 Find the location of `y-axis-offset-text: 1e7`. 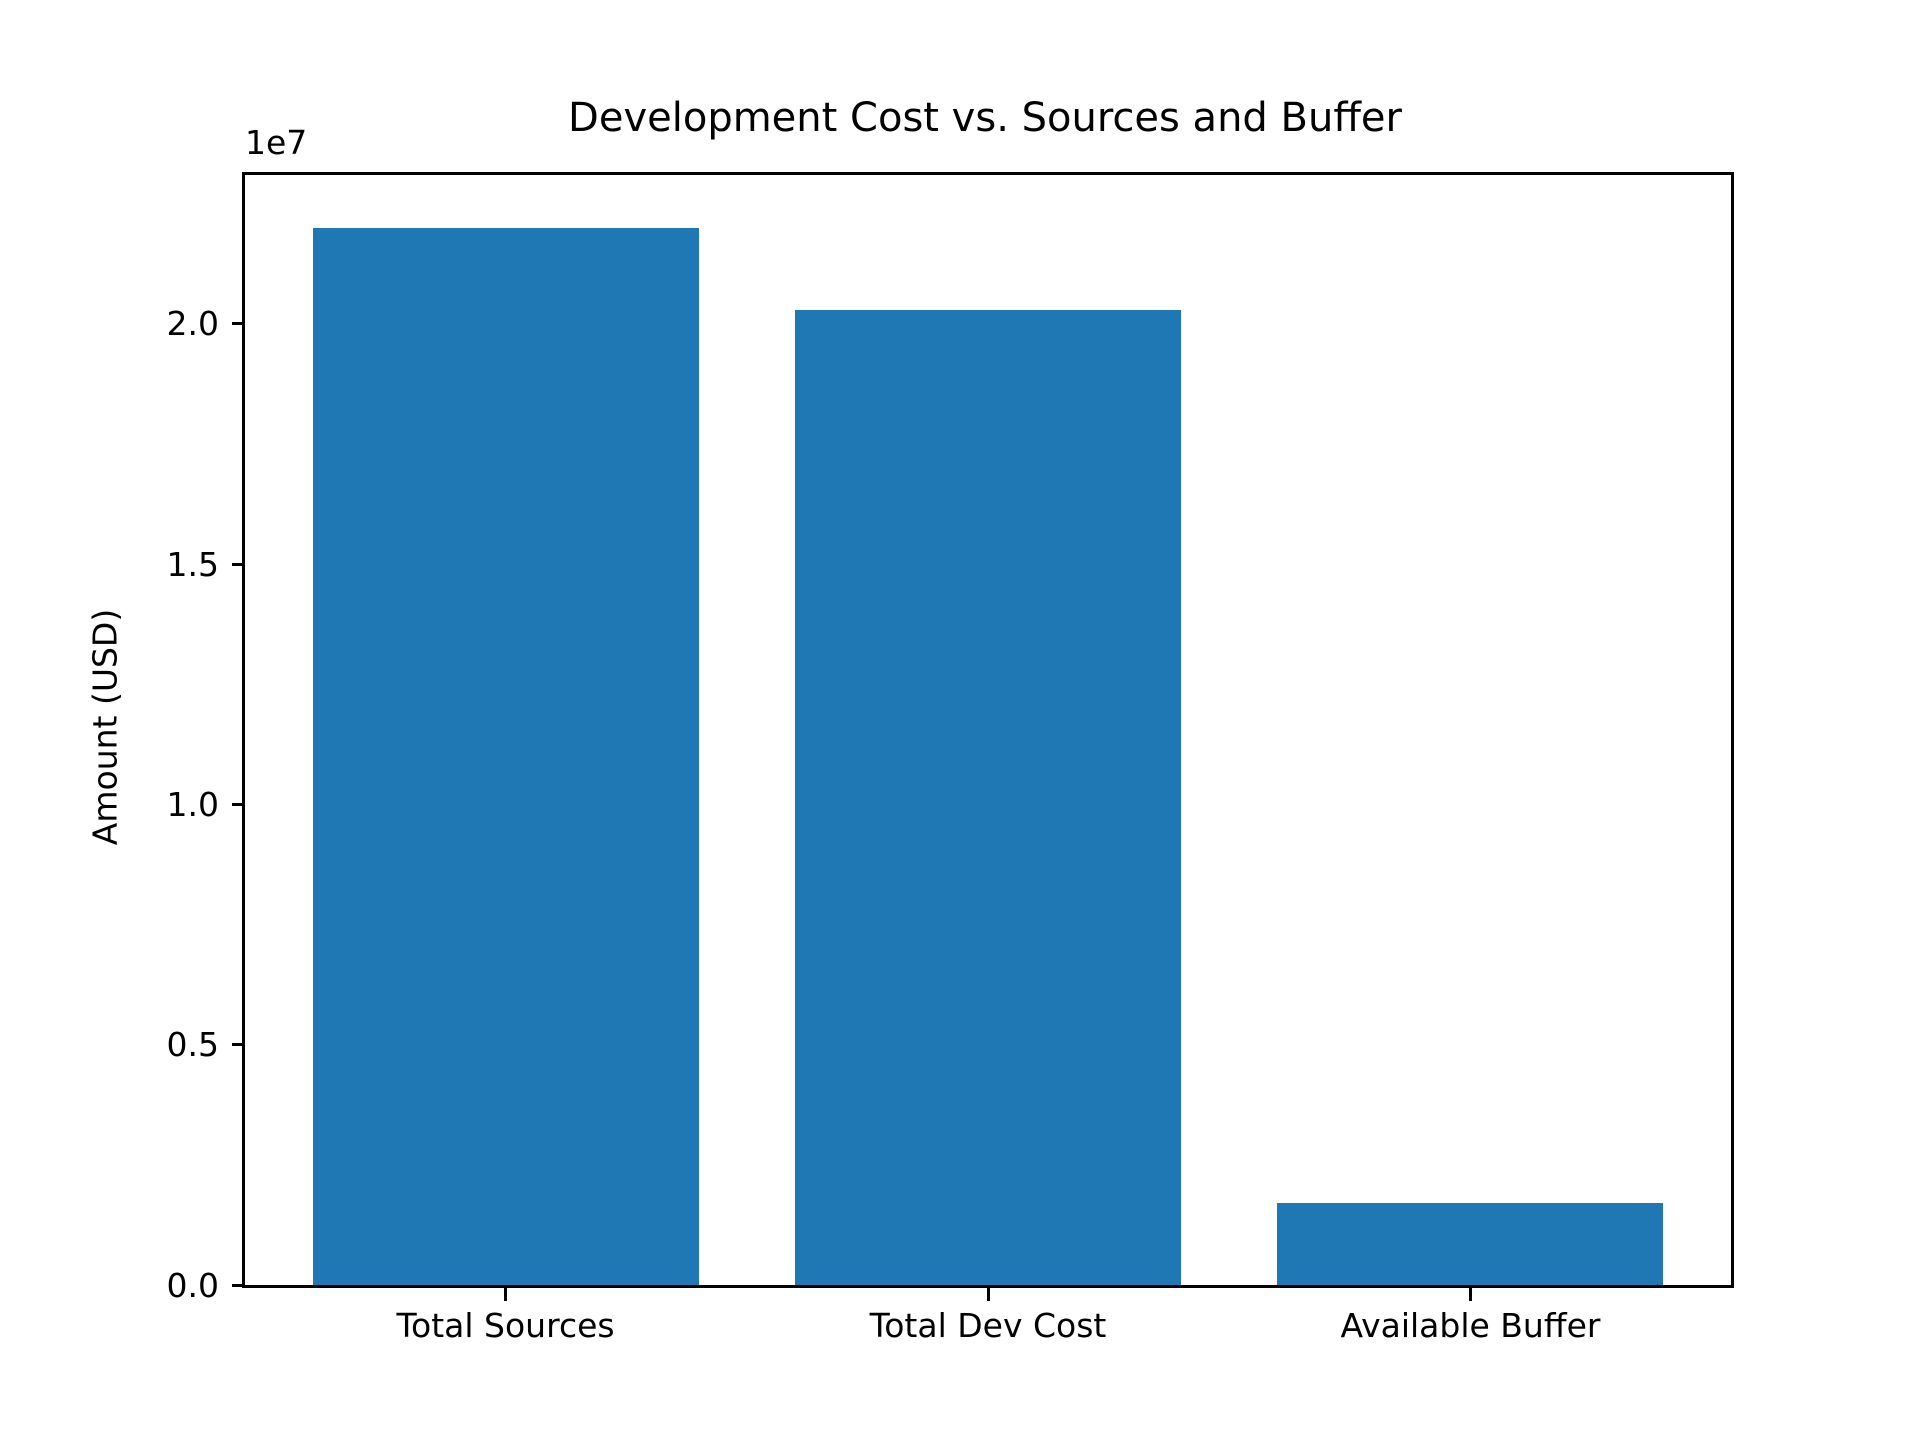

y-axis-offset-text: 1e7 is located at coordinates (276, 142).